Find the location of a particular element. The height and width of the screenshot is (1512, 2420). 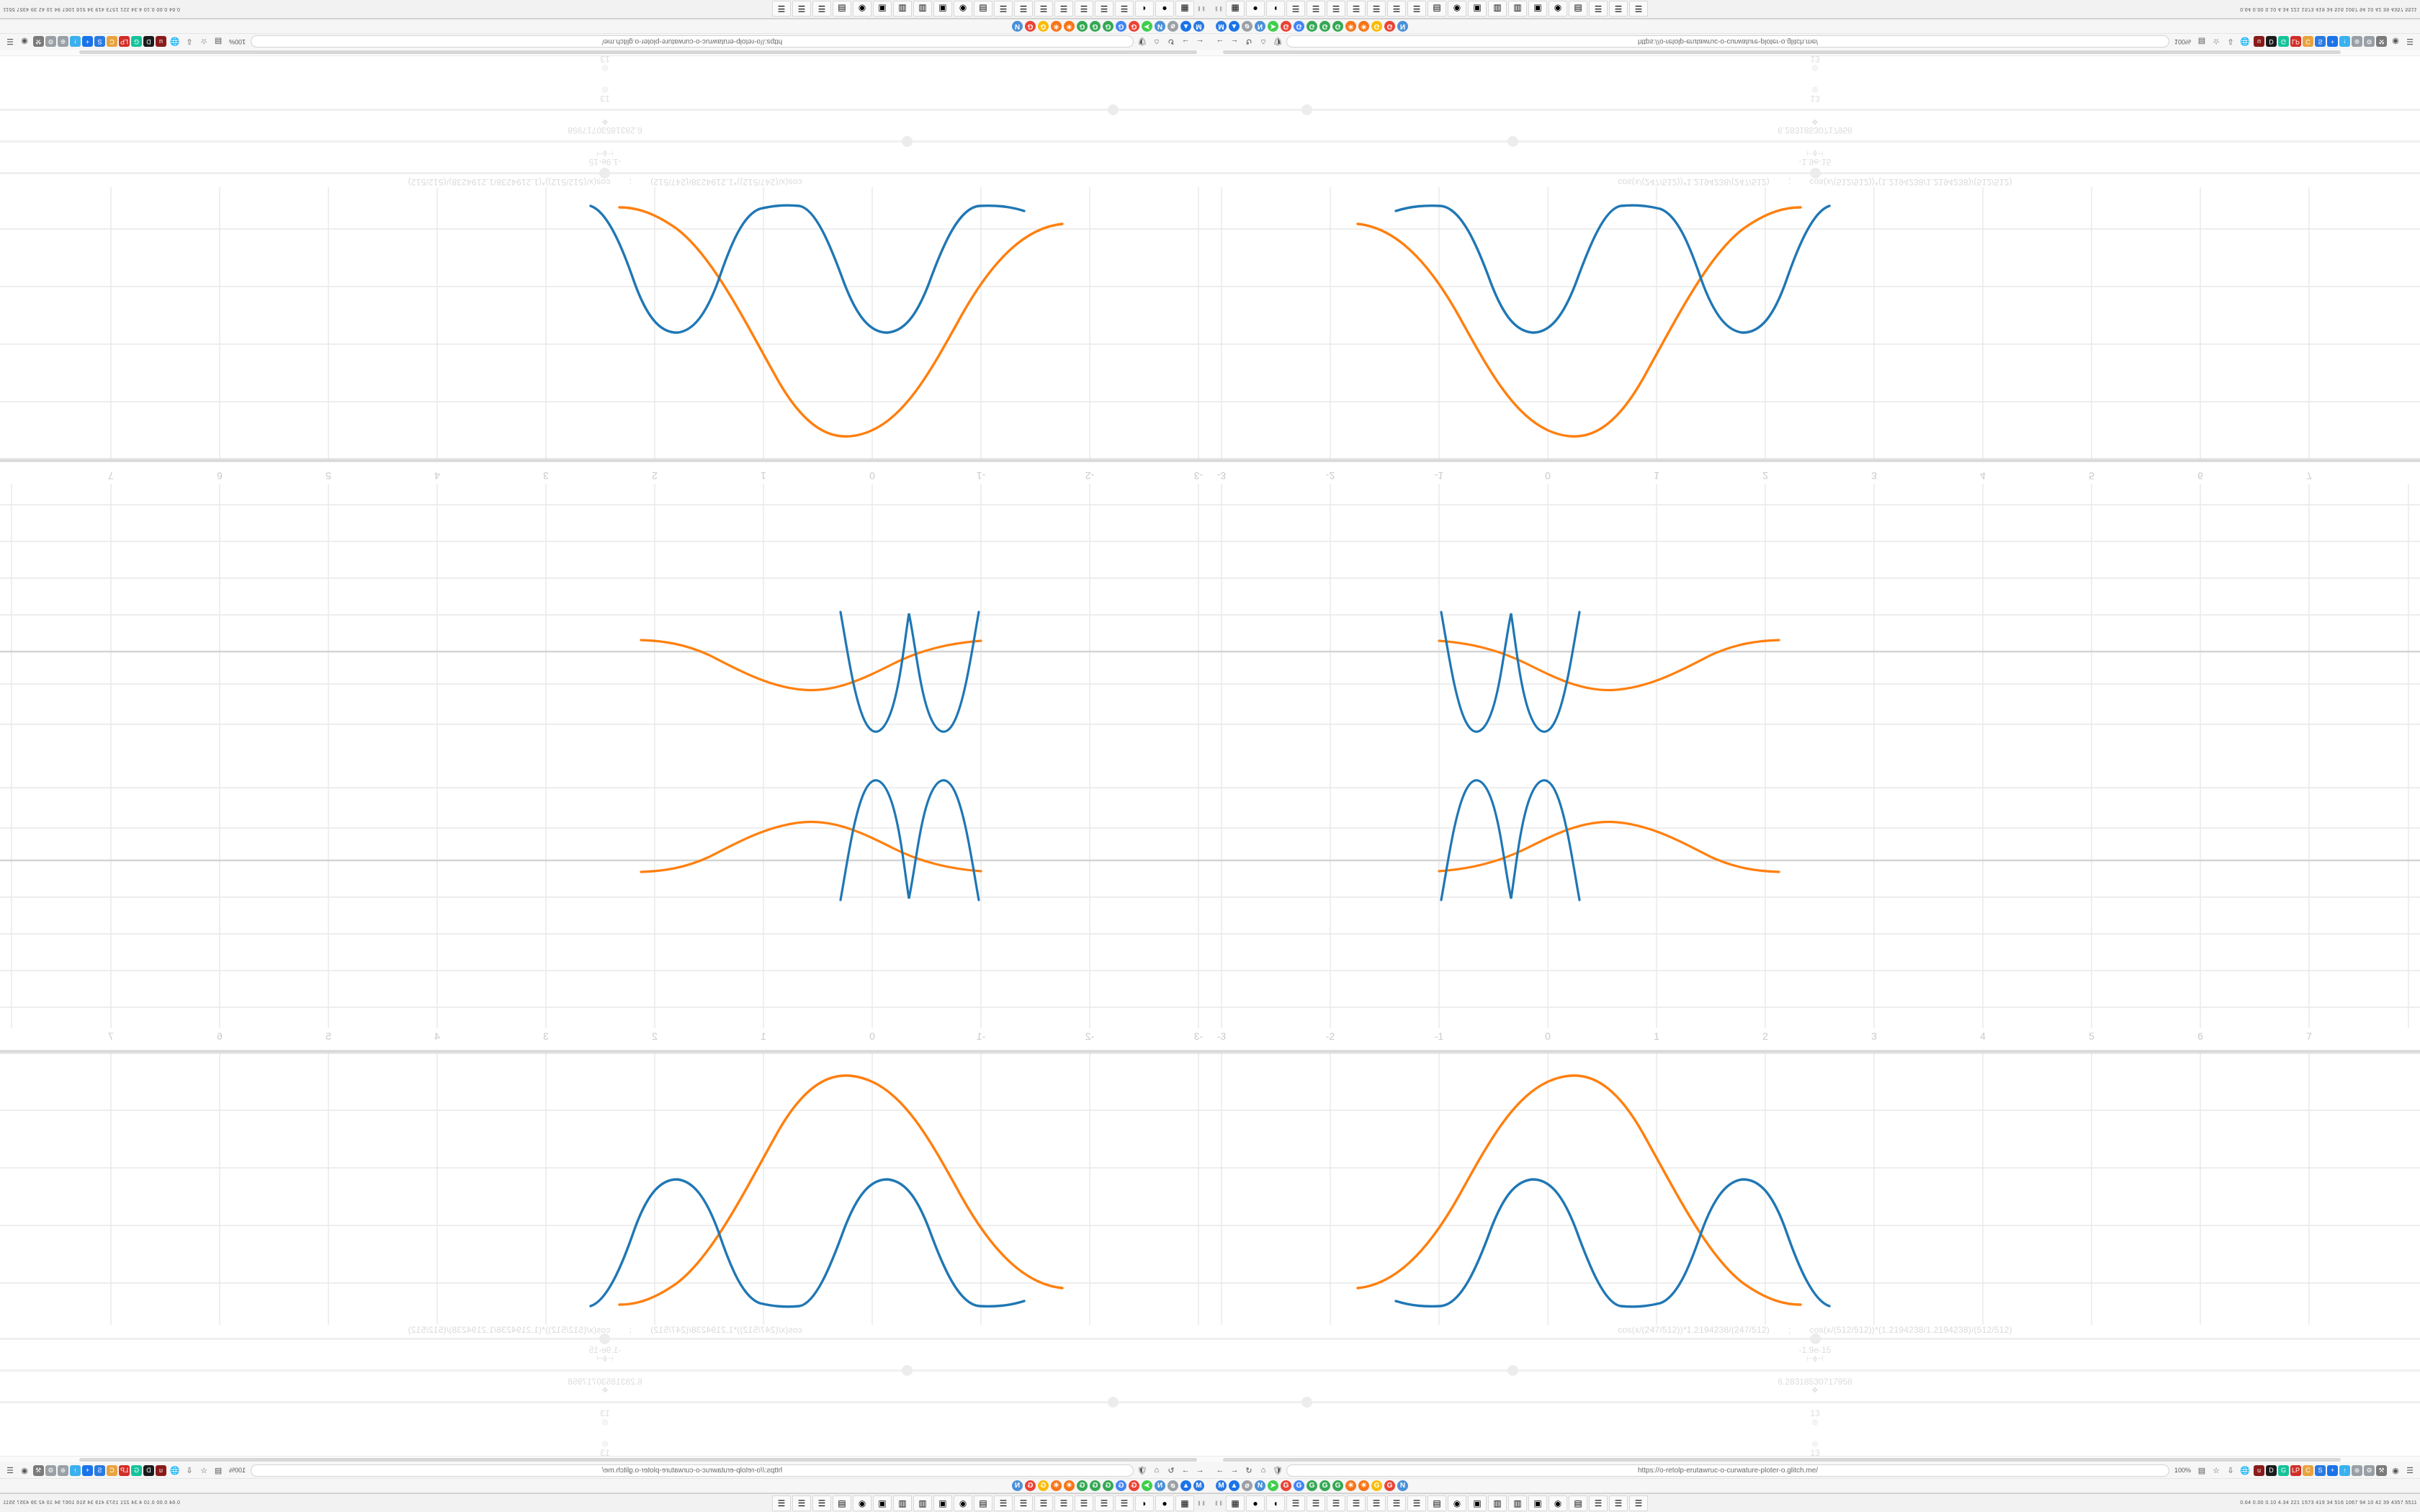

lastpass-icon: LP is located at coordinates (2295, 1470).